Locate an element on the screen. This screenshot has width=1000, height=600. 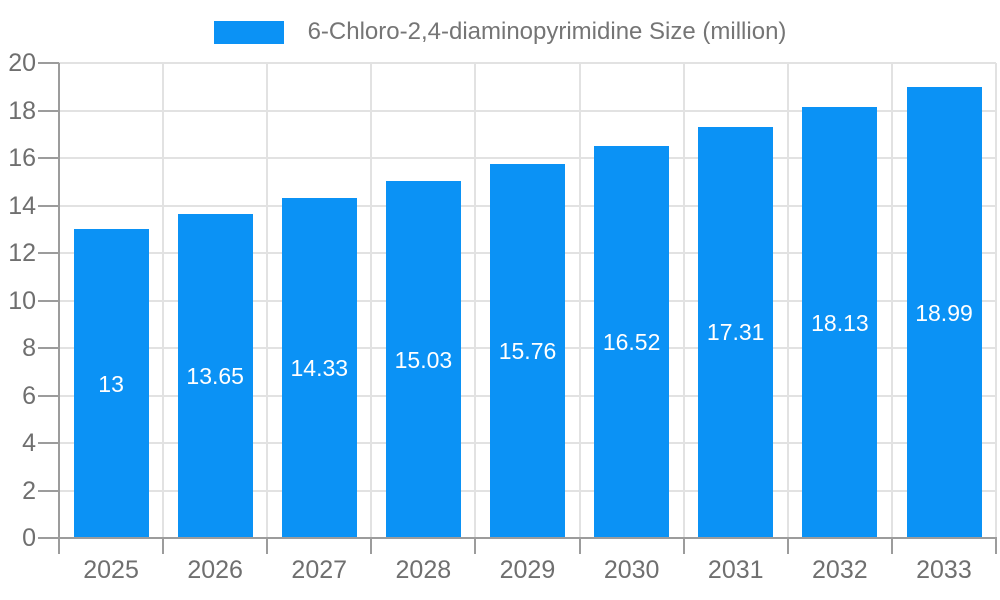
y-tick-label: 8 is located at coordinates (29, 348).